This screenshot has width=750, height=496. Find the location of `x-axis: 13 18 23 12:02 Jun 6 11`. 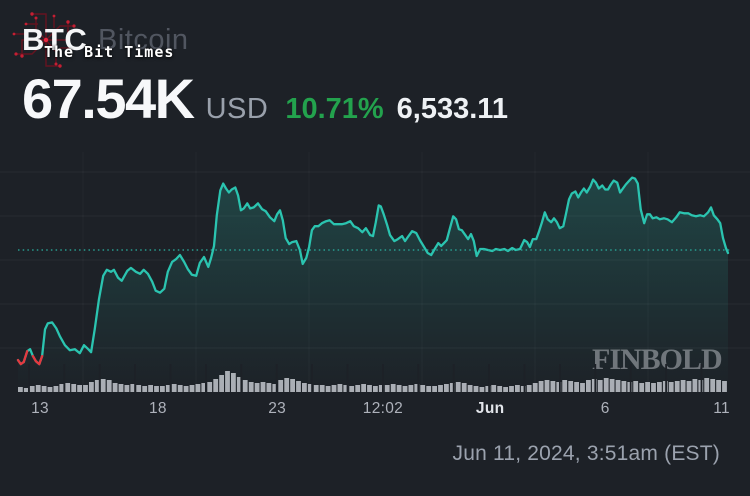

x-axis: 13 18 23 12:02 Jun 6 11 is located at coordinates (375, 411).